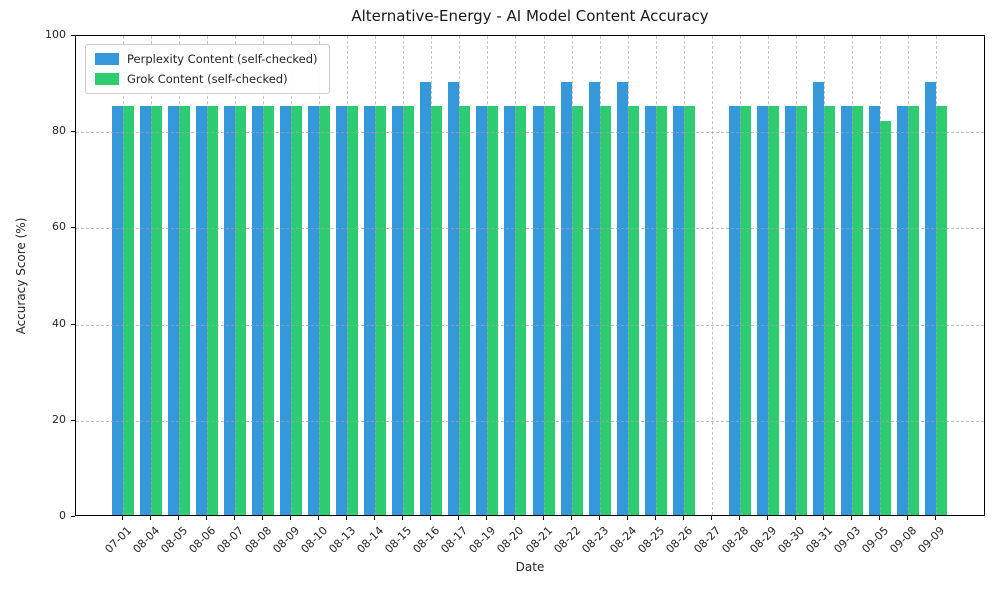  What do you see at coordinates (530, 567) in the screenshot?
I see `x-axis-label: Date` at bounding box center [530, 567].